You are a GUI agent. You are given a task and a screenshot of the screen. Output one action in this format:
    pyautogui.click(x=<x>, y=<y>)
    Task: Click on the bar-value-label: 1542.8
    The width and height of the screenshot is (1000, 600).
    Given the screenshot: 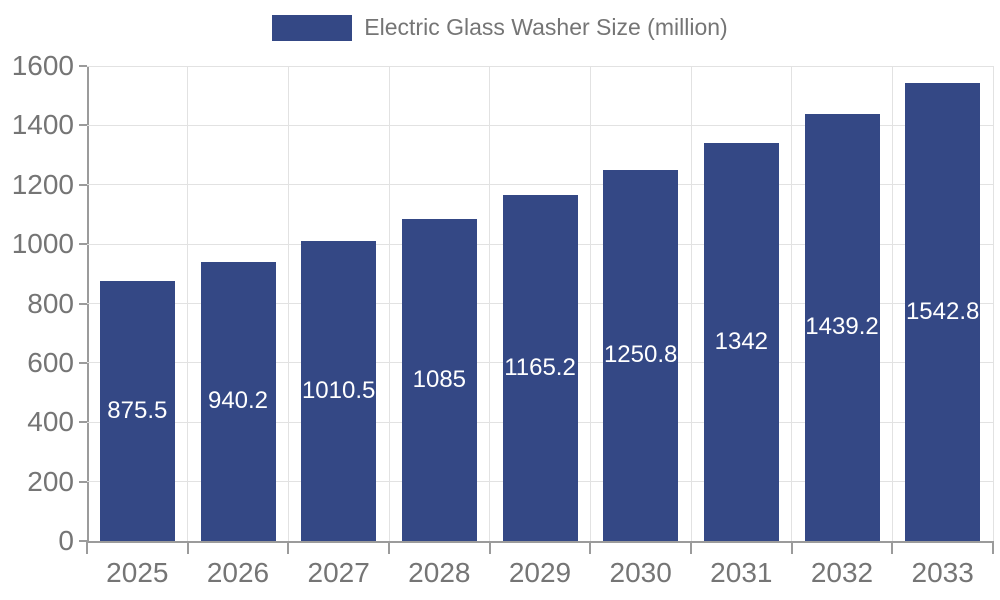 What is the action you would take?
    pyautogui.click(x=942, y=311)
    